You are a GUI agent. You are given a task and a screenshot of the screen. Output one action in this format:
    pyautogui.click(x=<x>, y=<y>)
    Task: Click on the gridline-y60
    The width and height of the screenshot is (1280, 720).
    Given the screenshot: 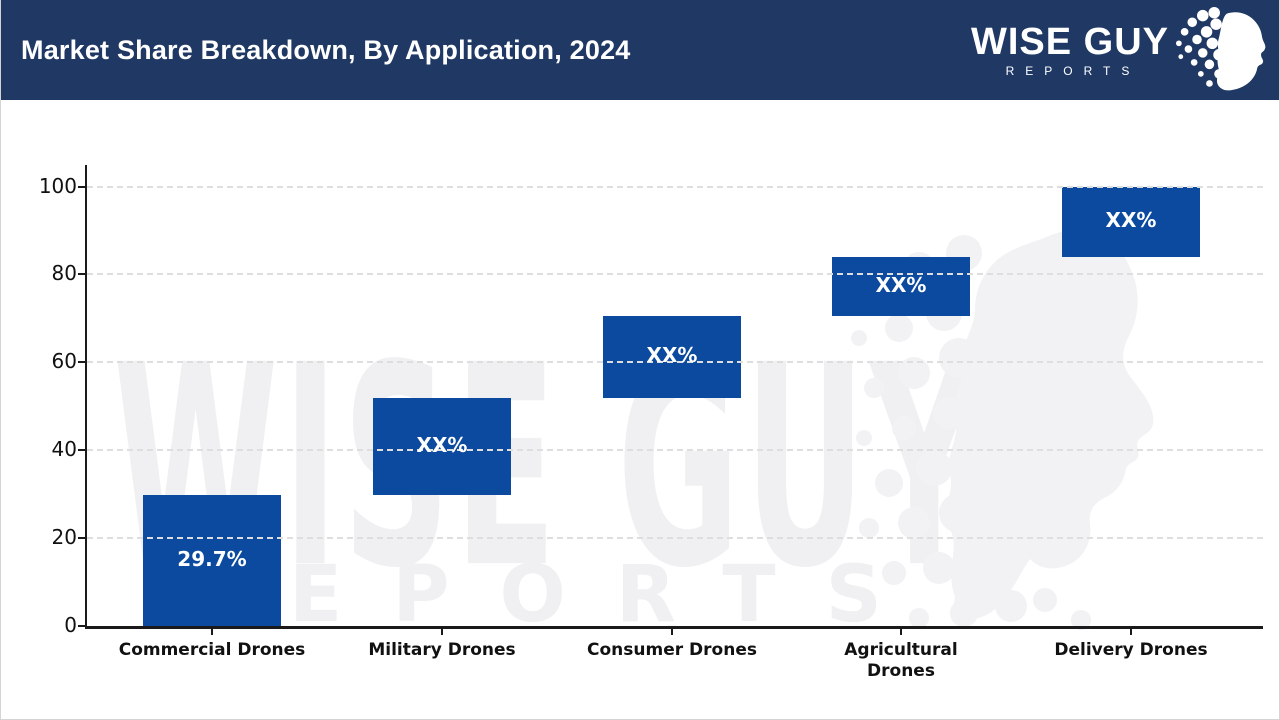 What is the action you would take?
    pyautogui.click(x=675, y=362)
    